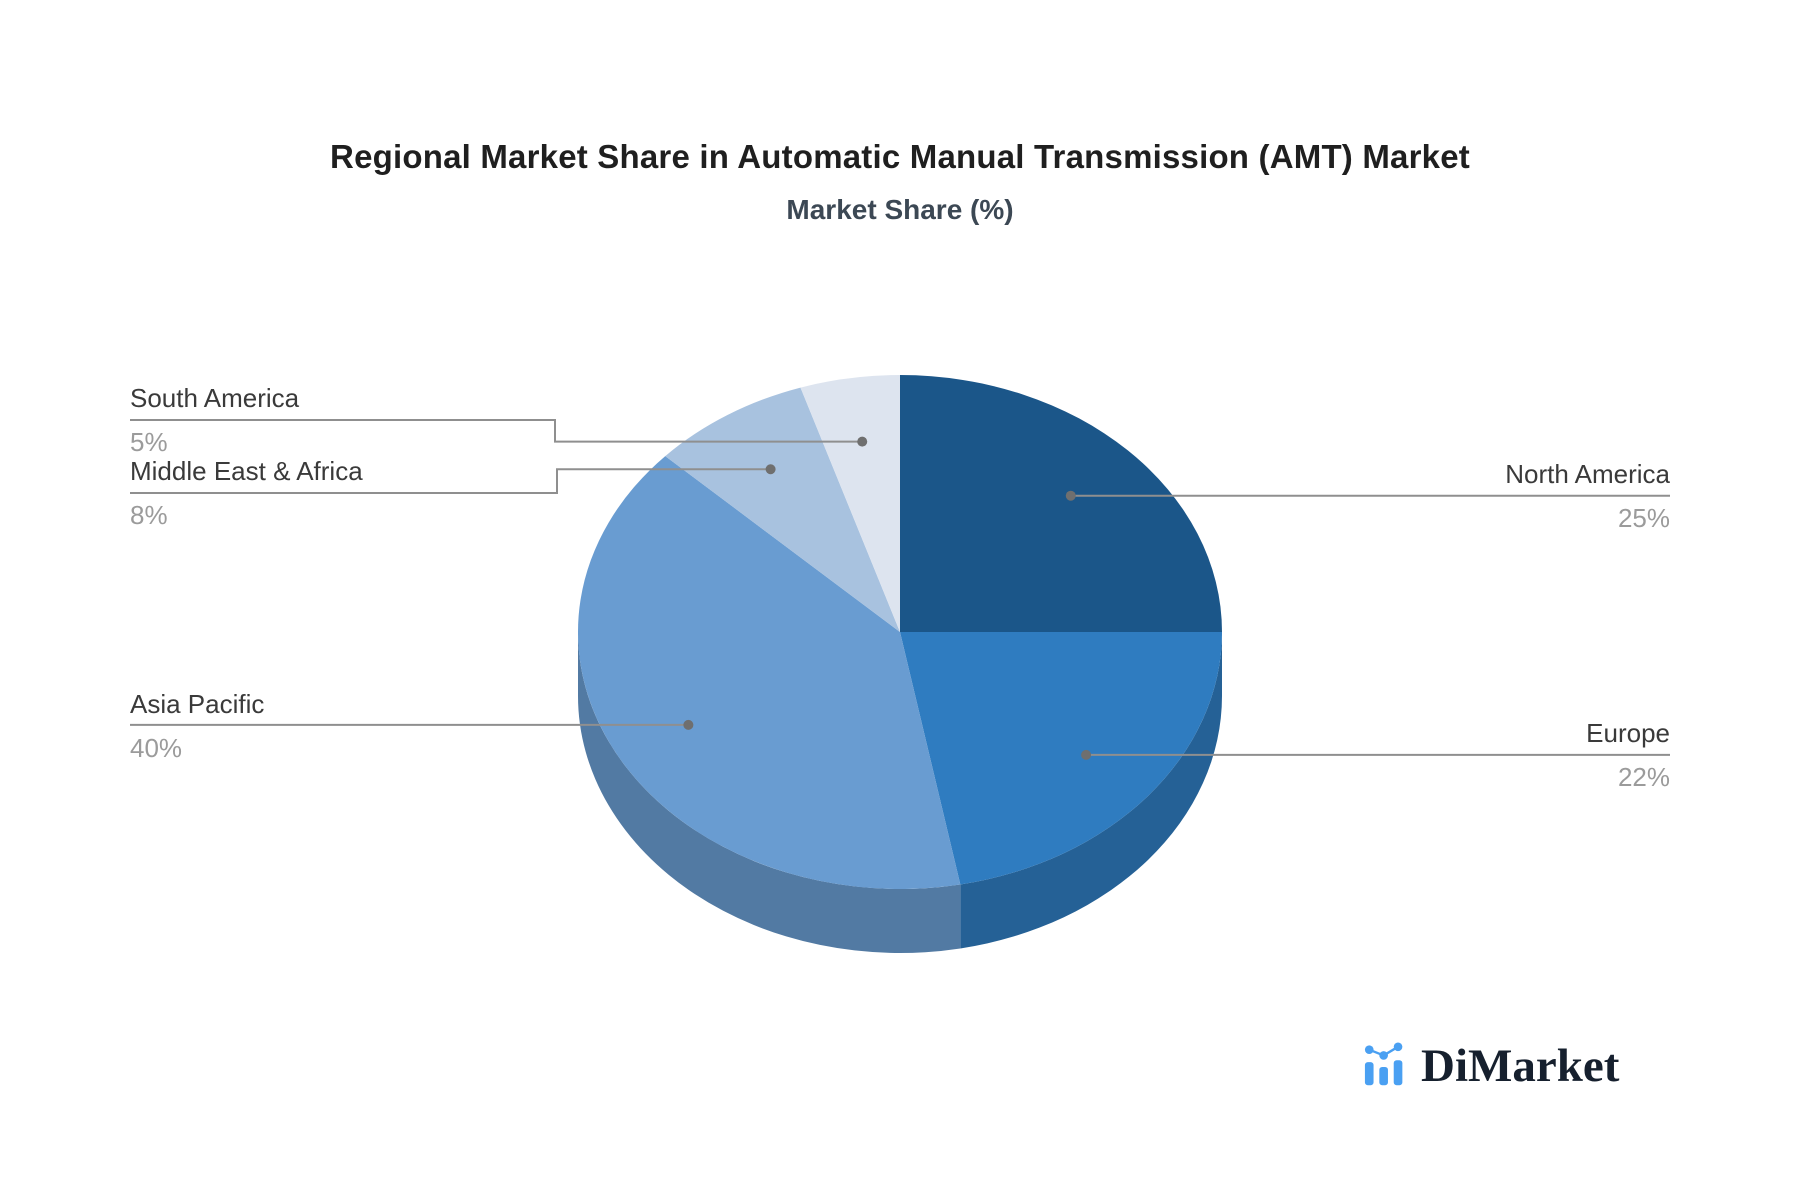 The image size is (1800, 1196). Describe the element at coordinates (246, 471) in the screenshot. I see `callout-label-middle-east-africa: Middle East & Africa` at that location.